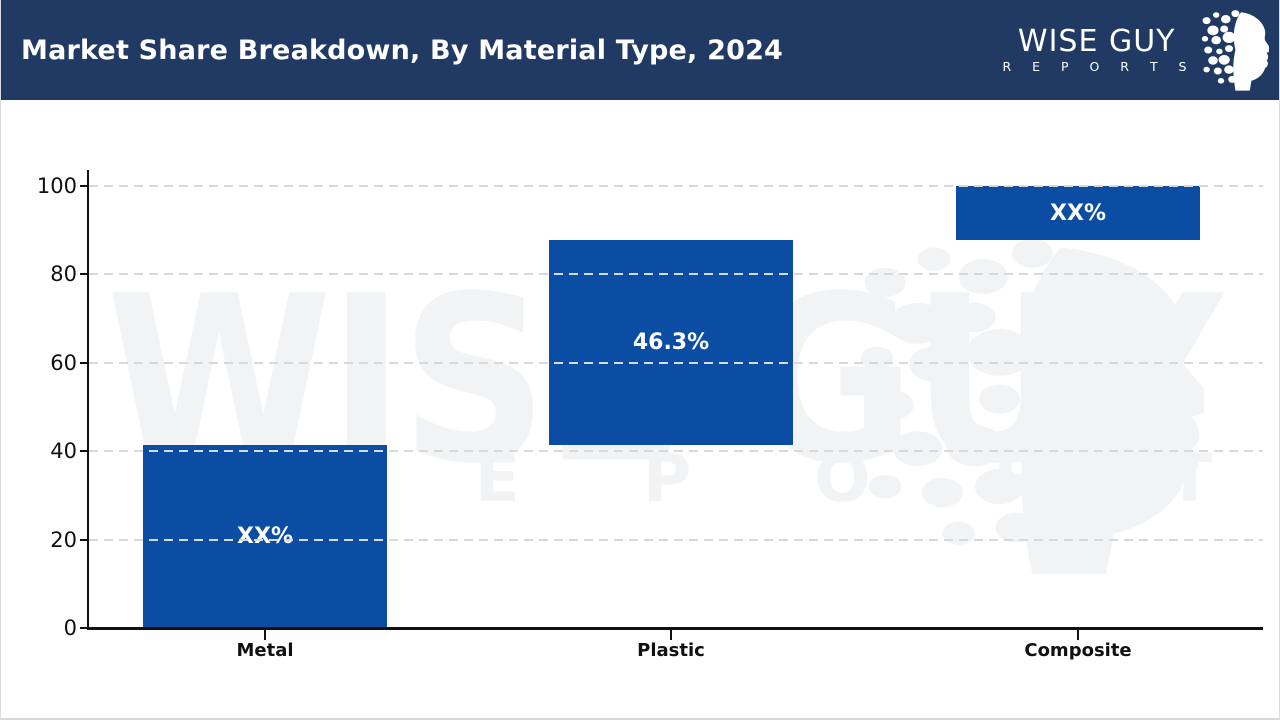 The width and height of the screenshot is (1280, 720). What do you see at coordinates (1098, 67) in the screenshot?
I see `logo-subtitle: R E P O R T S` at bounding box center [1098, 67].